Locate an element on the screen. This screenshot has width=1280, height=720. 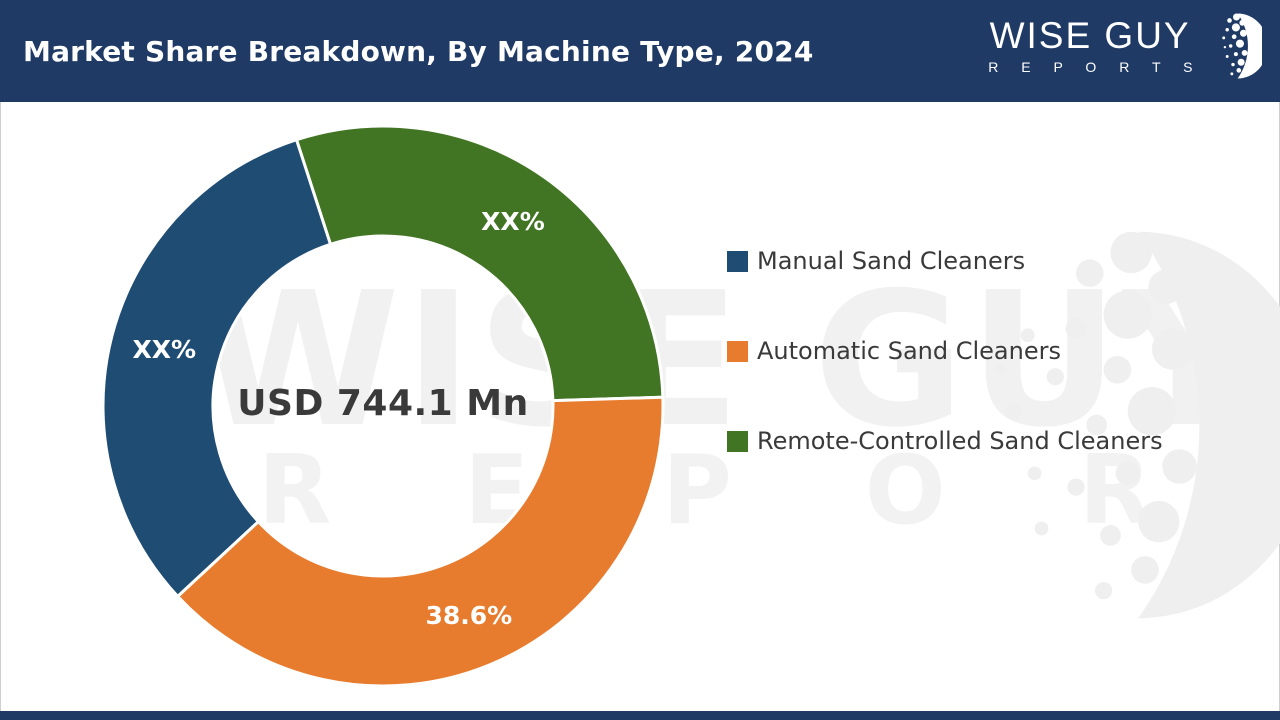
legend-item-automatic: Automatic Sand Cleaners is located at coordinates (945, 351).